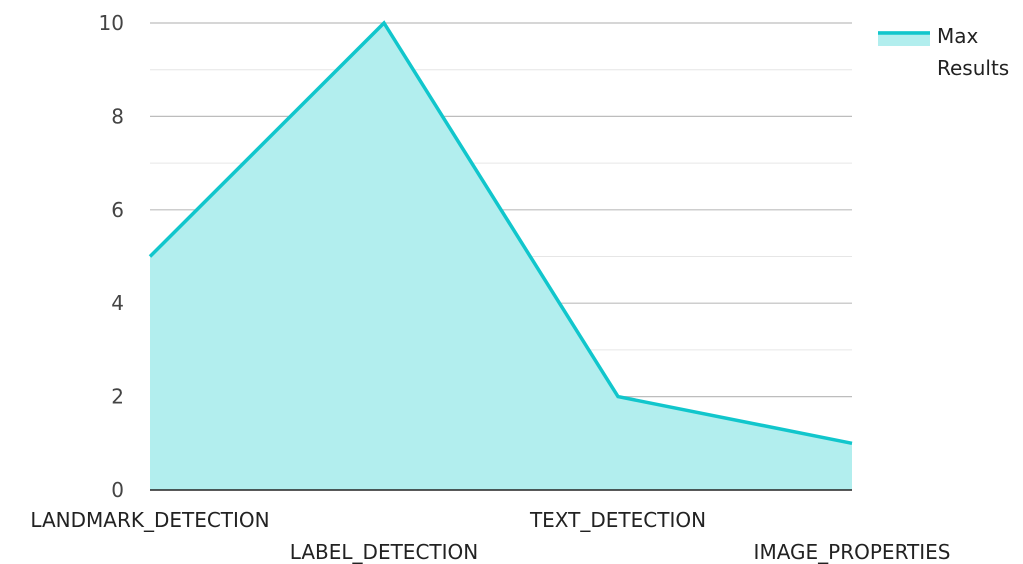 The width and height of the screenshot is (1023, 564). What do you see at coordinates (958, 36) in the screenshot?
I see `legend-label-line1: Max` at bounding box center [958, 36].